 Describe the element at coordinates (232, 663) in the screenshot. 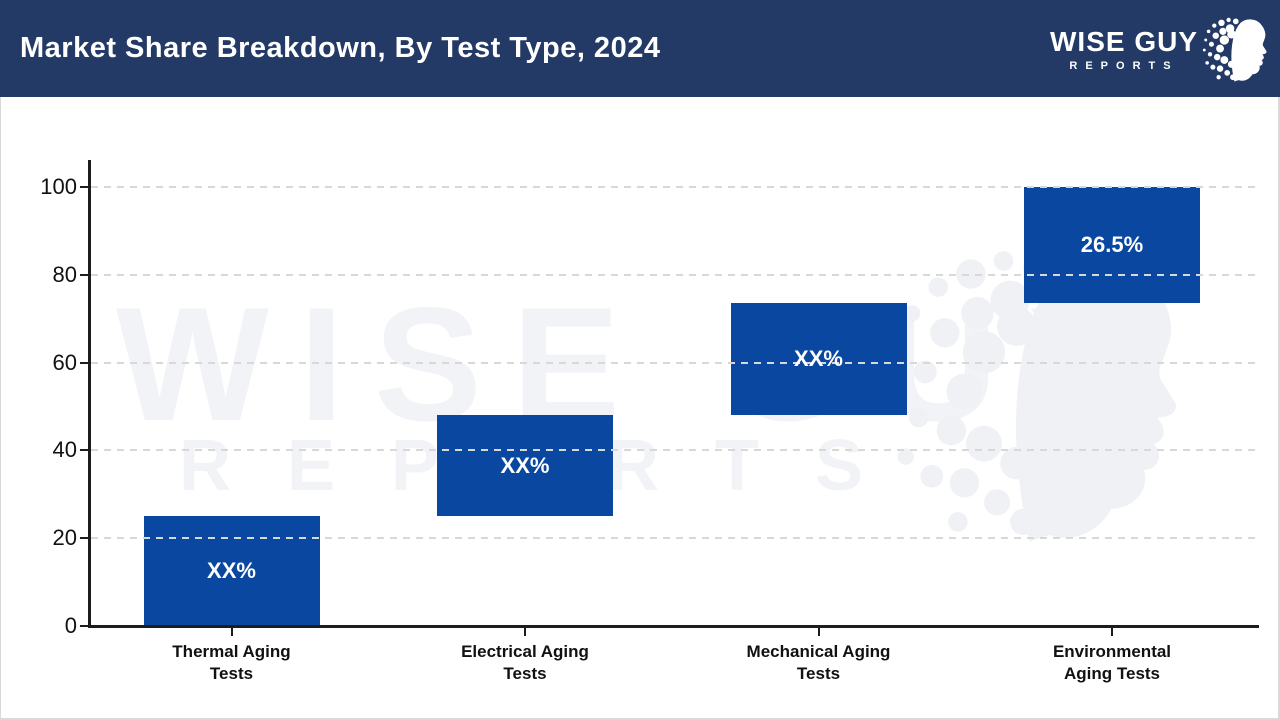

I see `x-axis-category-label: Thermal Aging Tests` at that location.